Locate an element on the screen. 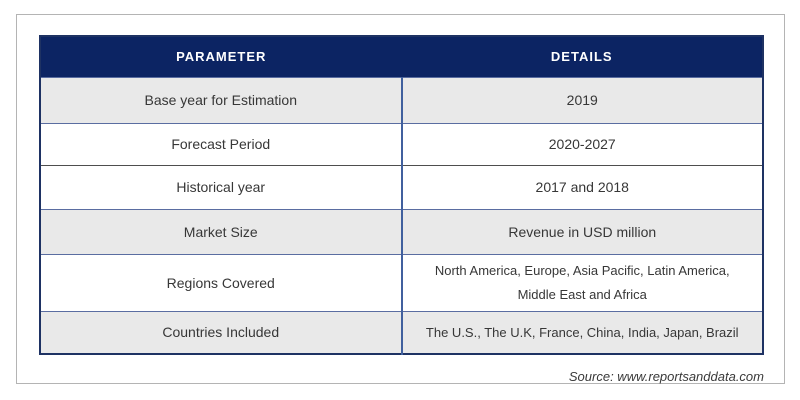 The height and width of the screenshot is (400, 800). parameter-cell: Base year for Estimation is located at coordinates (221, 100).